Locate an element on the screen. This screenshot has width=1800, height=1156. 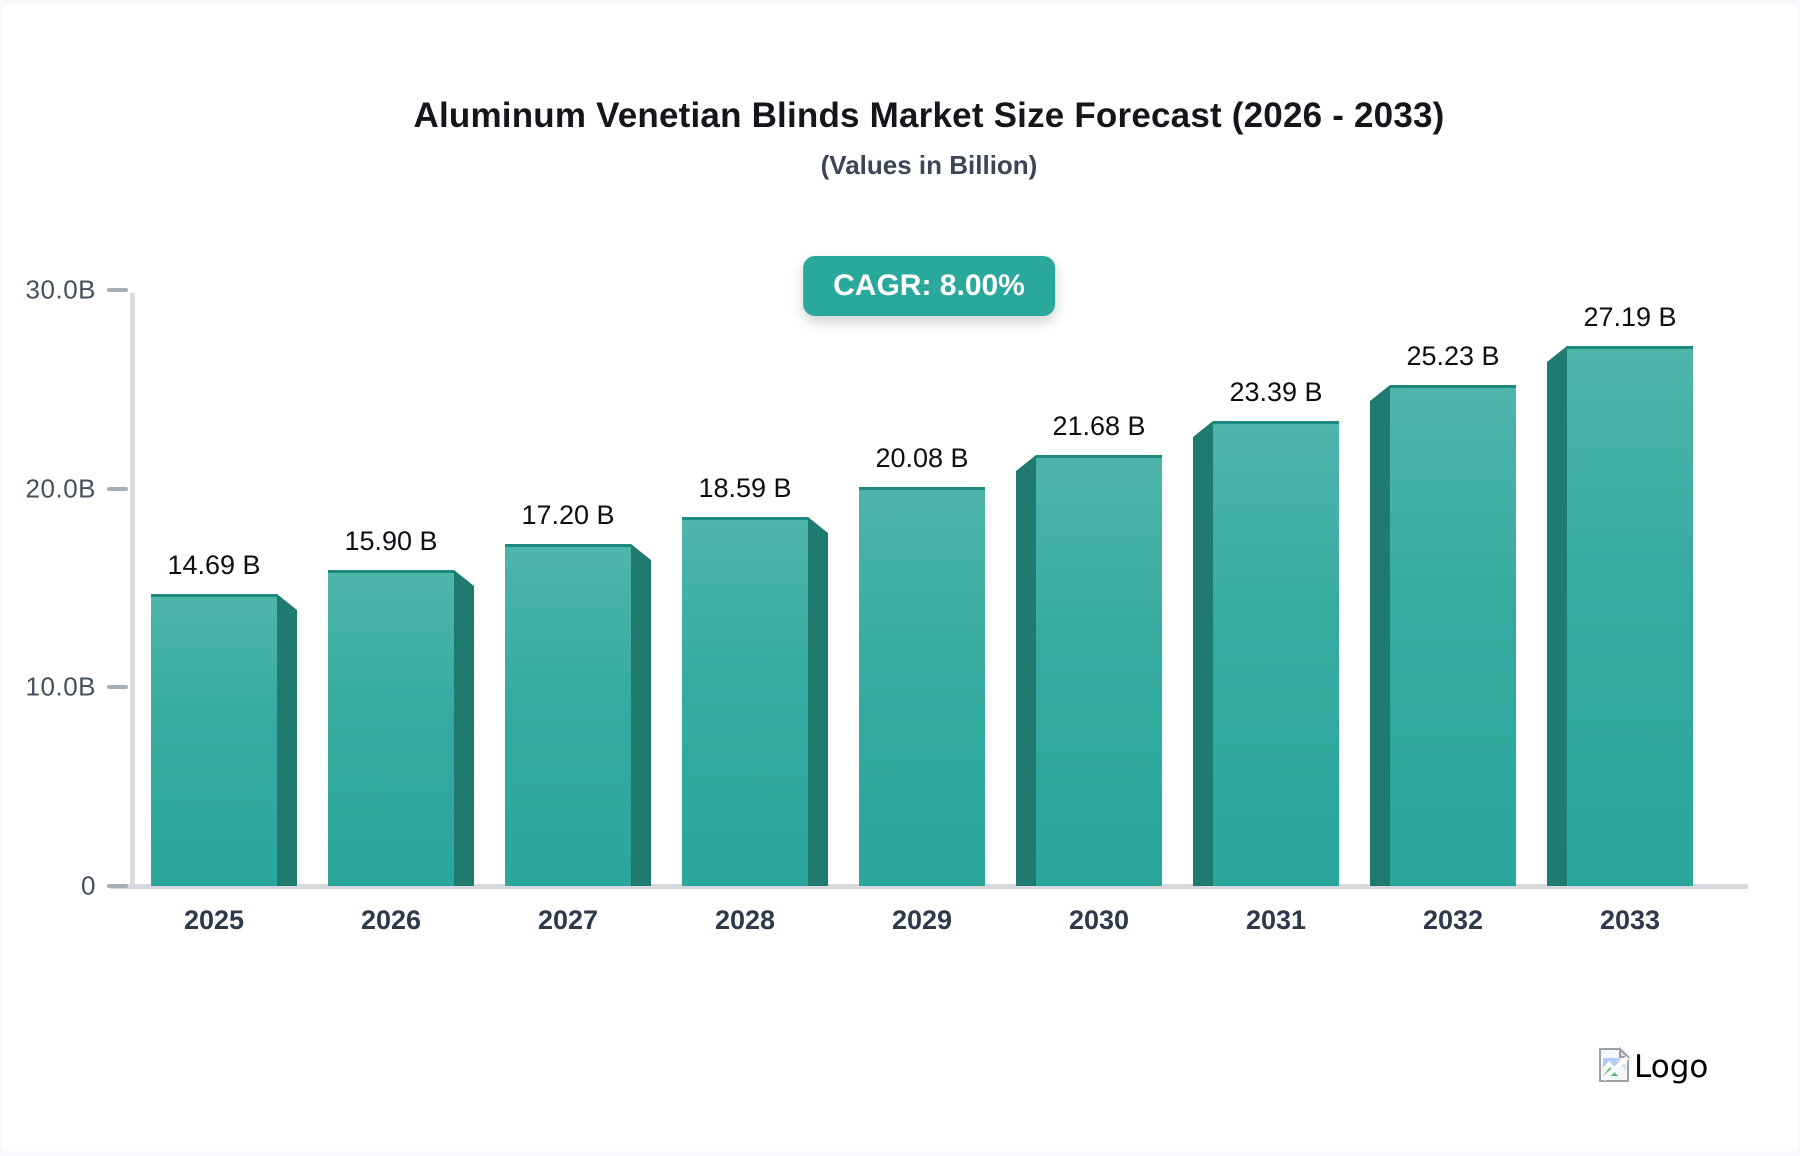
x-axis-label-2032: 2032 is located at coordinates (1453, 920).